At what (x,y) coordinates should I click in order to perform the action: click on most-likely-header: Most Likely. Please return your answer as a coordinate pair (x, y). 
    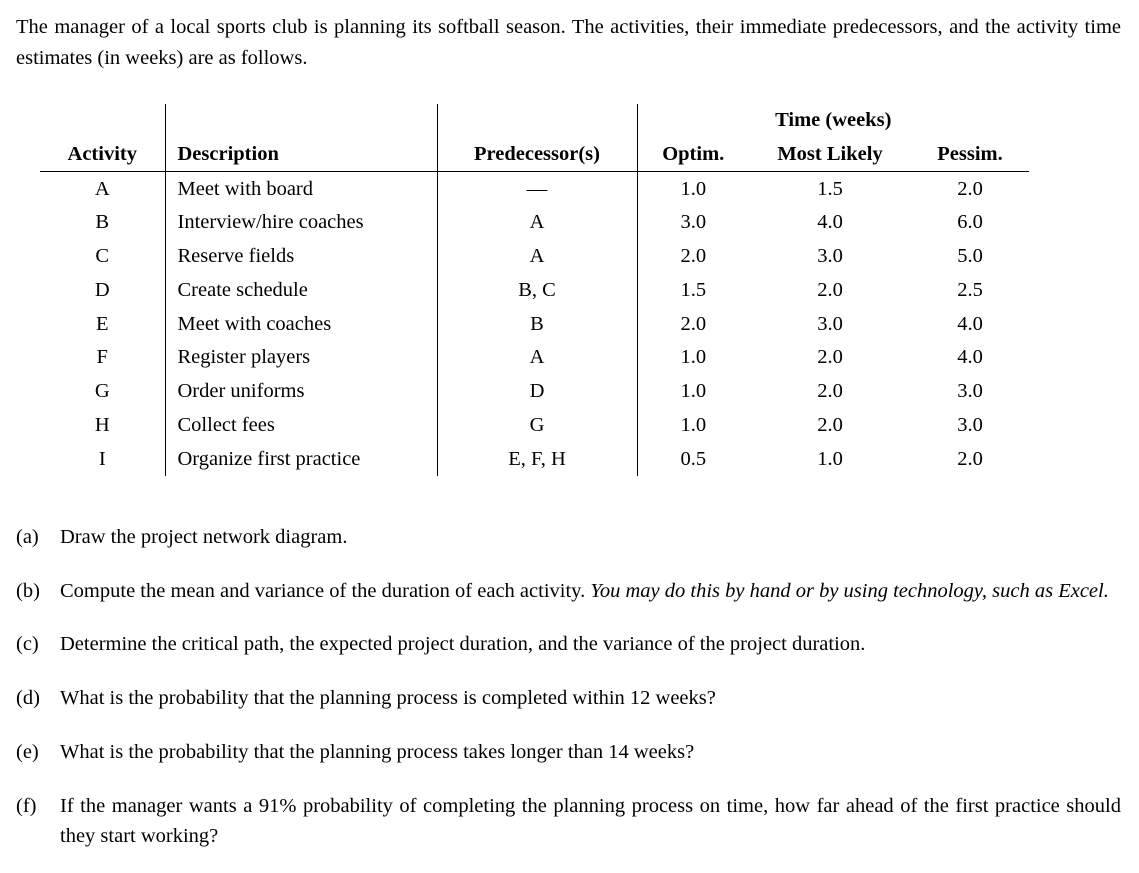
    Looking at the image, I should click on (830, 155).